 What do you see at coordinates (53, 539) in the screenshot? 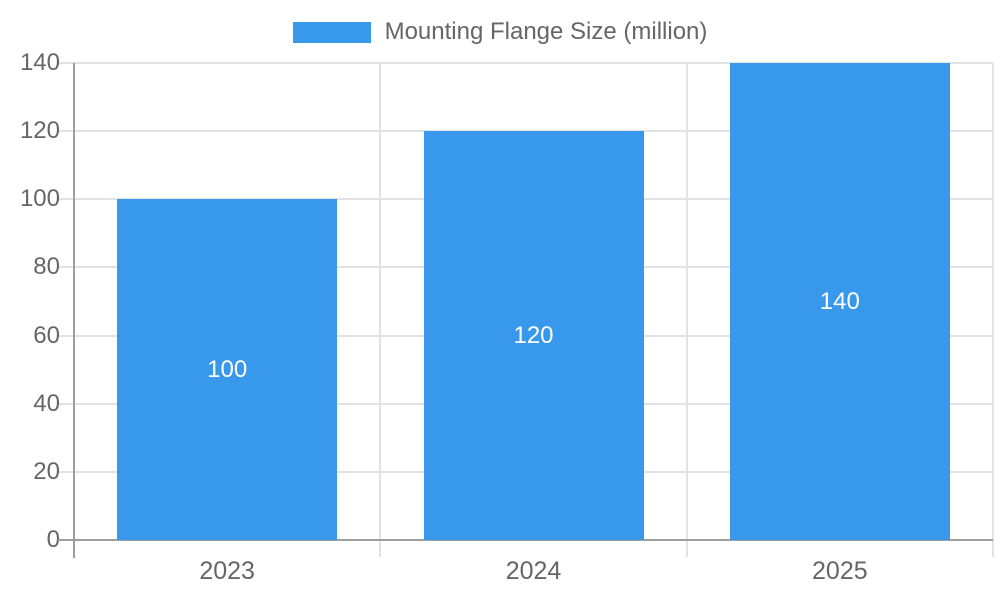
I see `y-axis-tick-label: 0` at bounding box center [53, 539].